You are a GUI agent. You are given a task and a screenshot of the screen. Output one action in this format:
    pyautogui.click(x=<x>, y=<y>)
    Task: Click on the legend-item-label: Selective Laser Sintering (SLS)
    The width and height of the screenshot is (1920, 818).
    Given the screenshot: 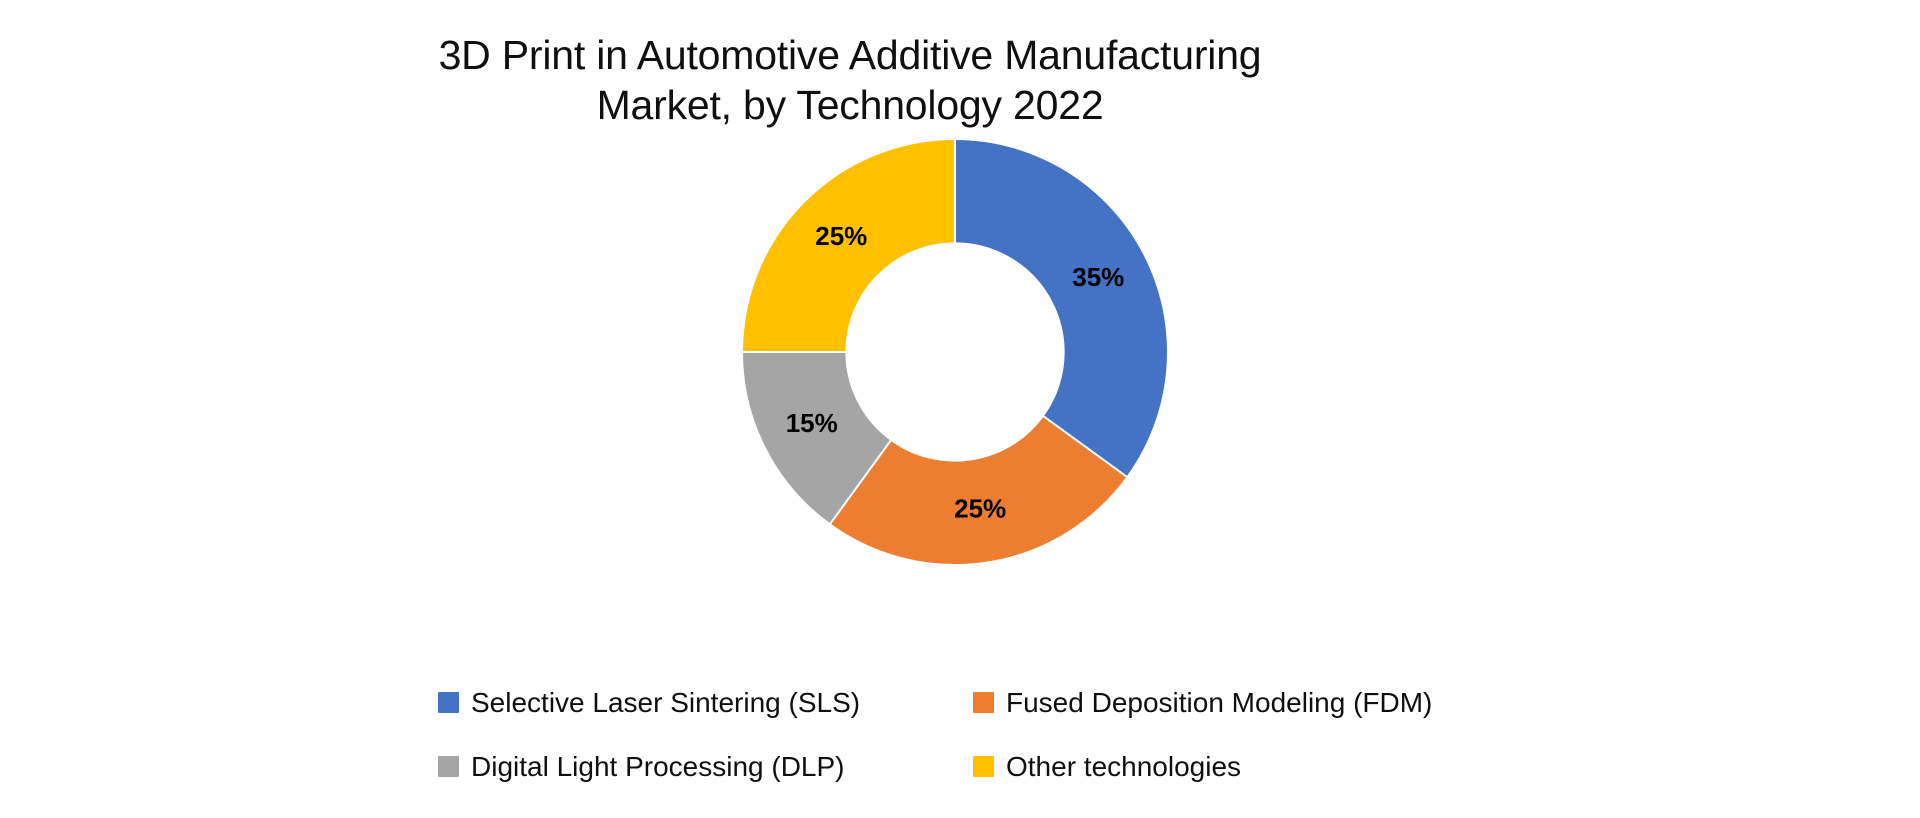 What is the action you would take?
    pyautogui.click(x=666, y=702)
    